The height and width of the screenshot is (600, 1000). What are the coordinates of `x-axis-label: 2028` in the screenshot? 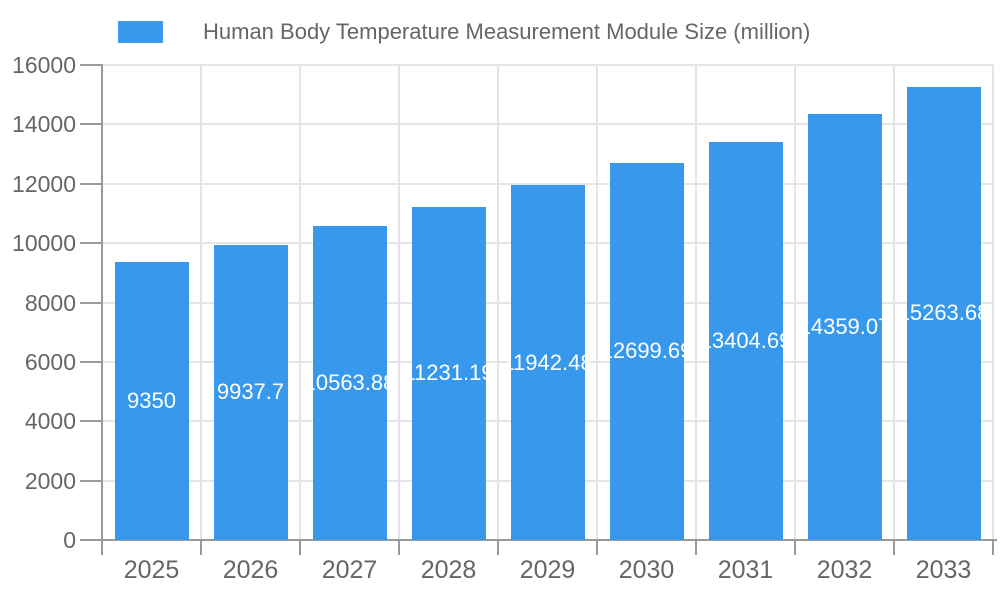 It's located at (448, 570).